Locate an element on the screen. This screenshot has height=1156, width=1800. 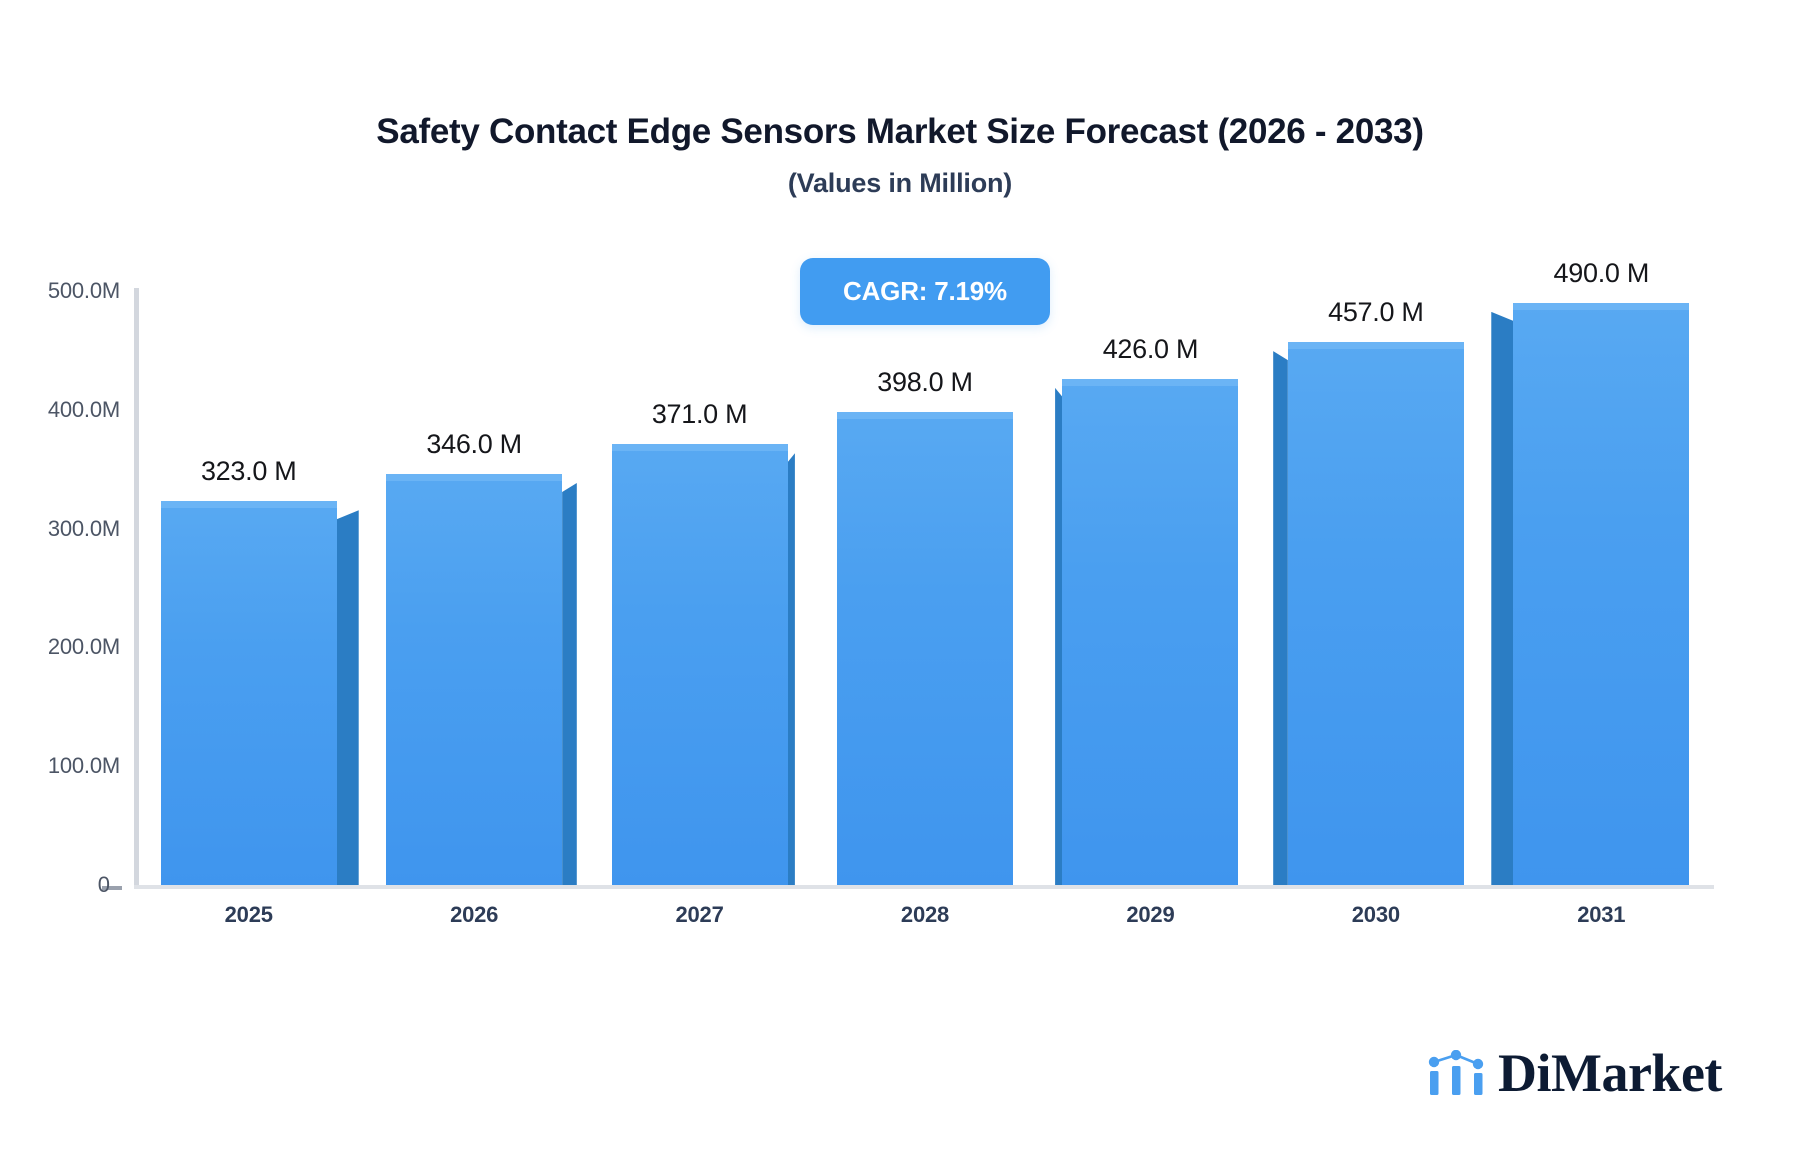
dimarket-logo: DiMarket is located at coordinates (1575, 1073).